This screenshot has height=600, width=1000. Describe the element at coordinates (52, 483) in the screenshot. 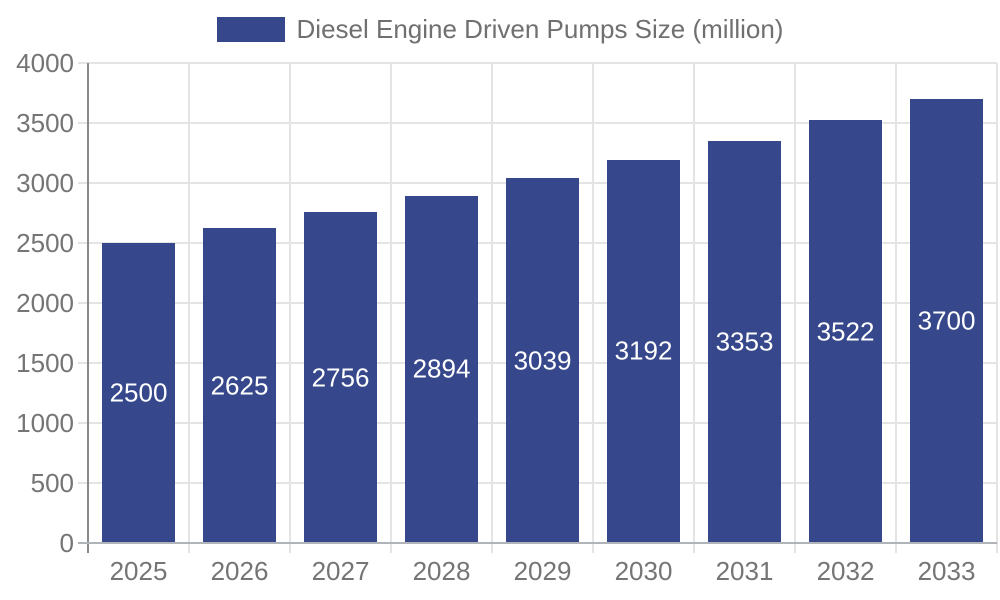

I see `y-tick-label: 500` at that location.